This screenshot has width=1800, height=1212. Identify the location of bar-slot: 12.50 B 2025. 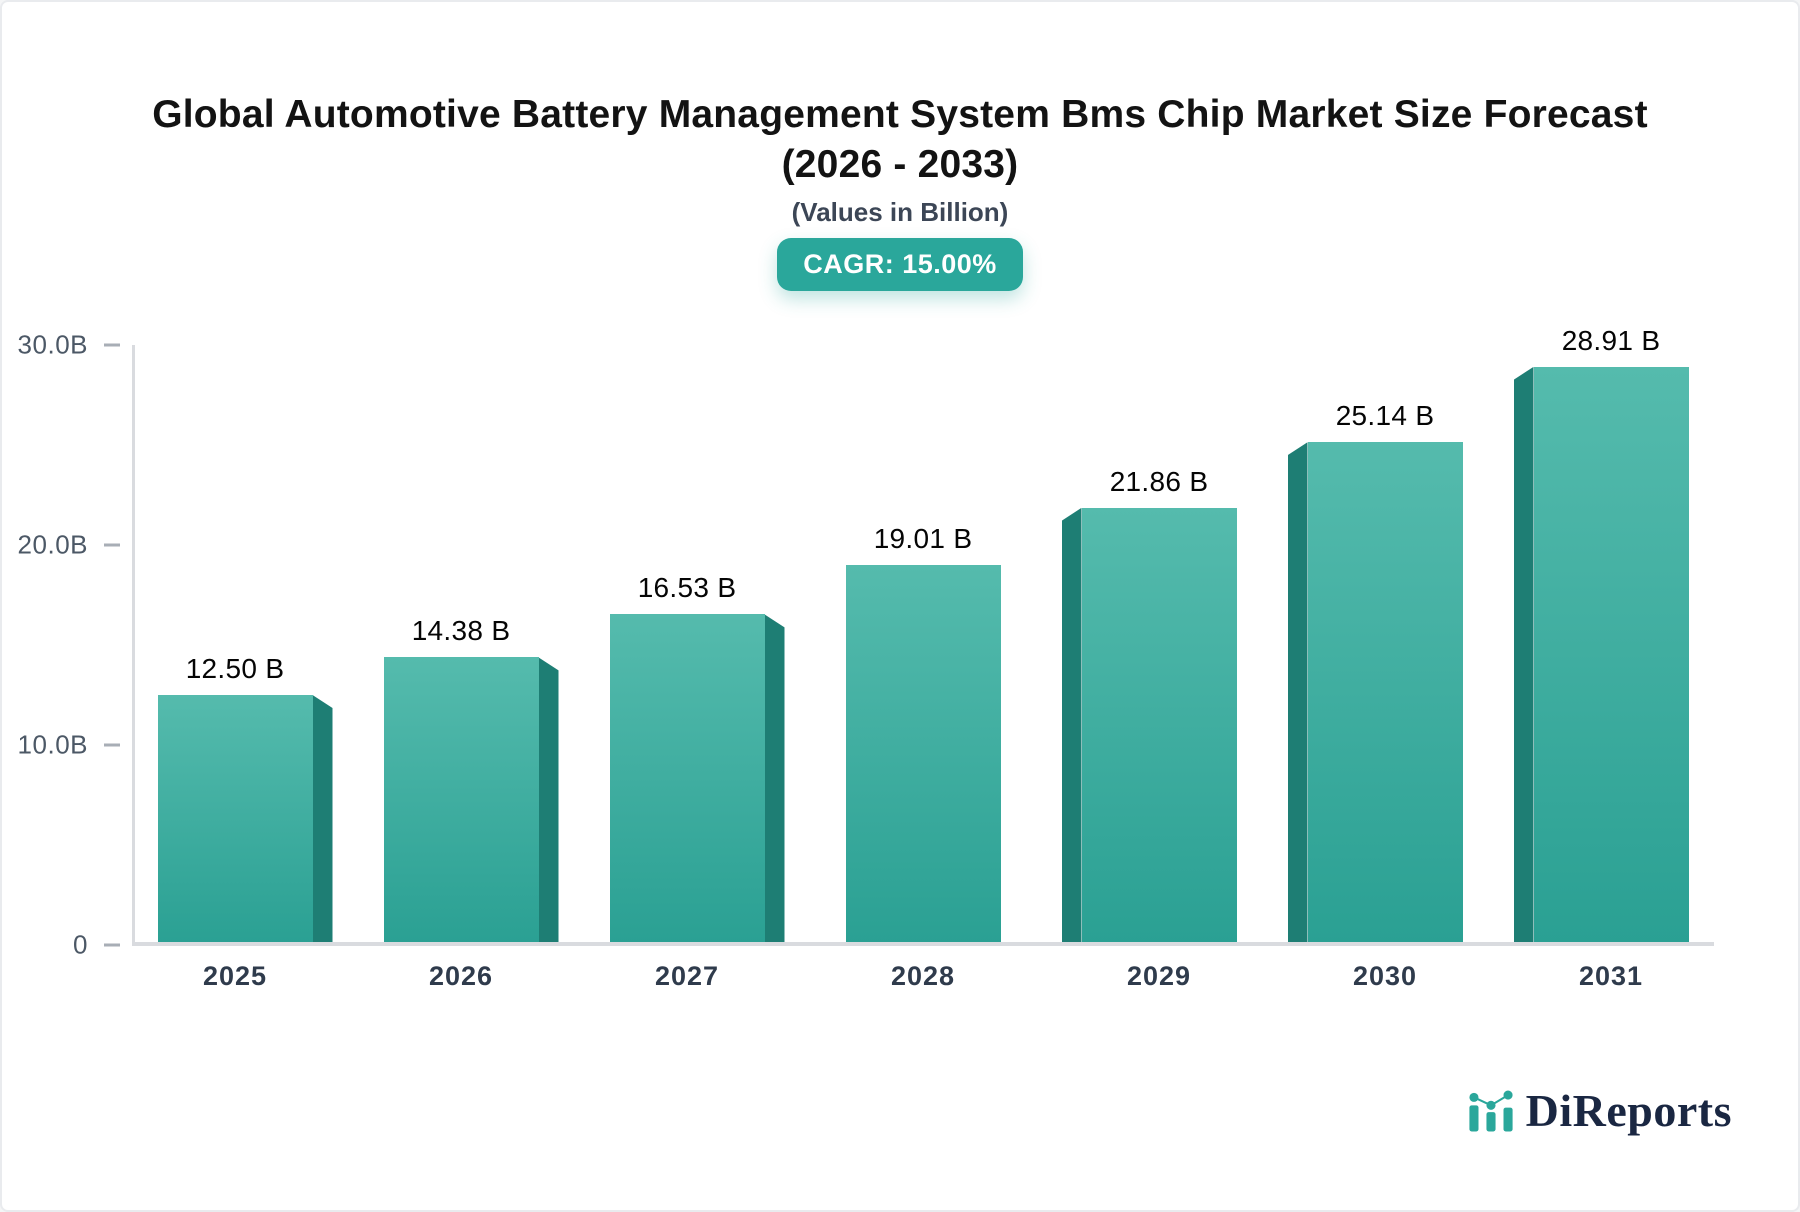
(245, 668).